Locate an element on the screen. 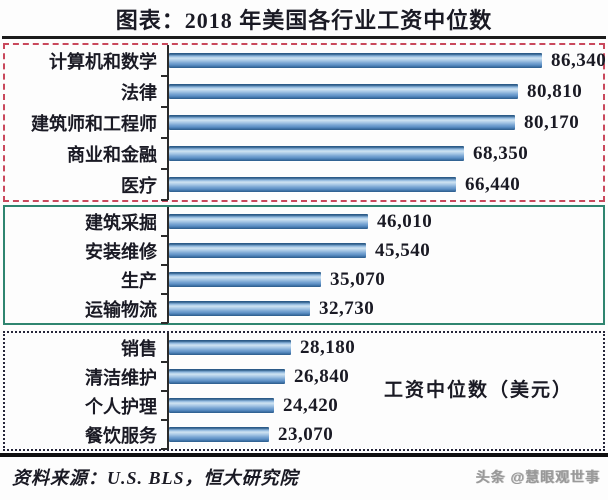 The width and height of the screenshot is (608, 500). source-note: 资料来源：U.S. BLS，恒大研究院 is located at coordinates (155, 478).